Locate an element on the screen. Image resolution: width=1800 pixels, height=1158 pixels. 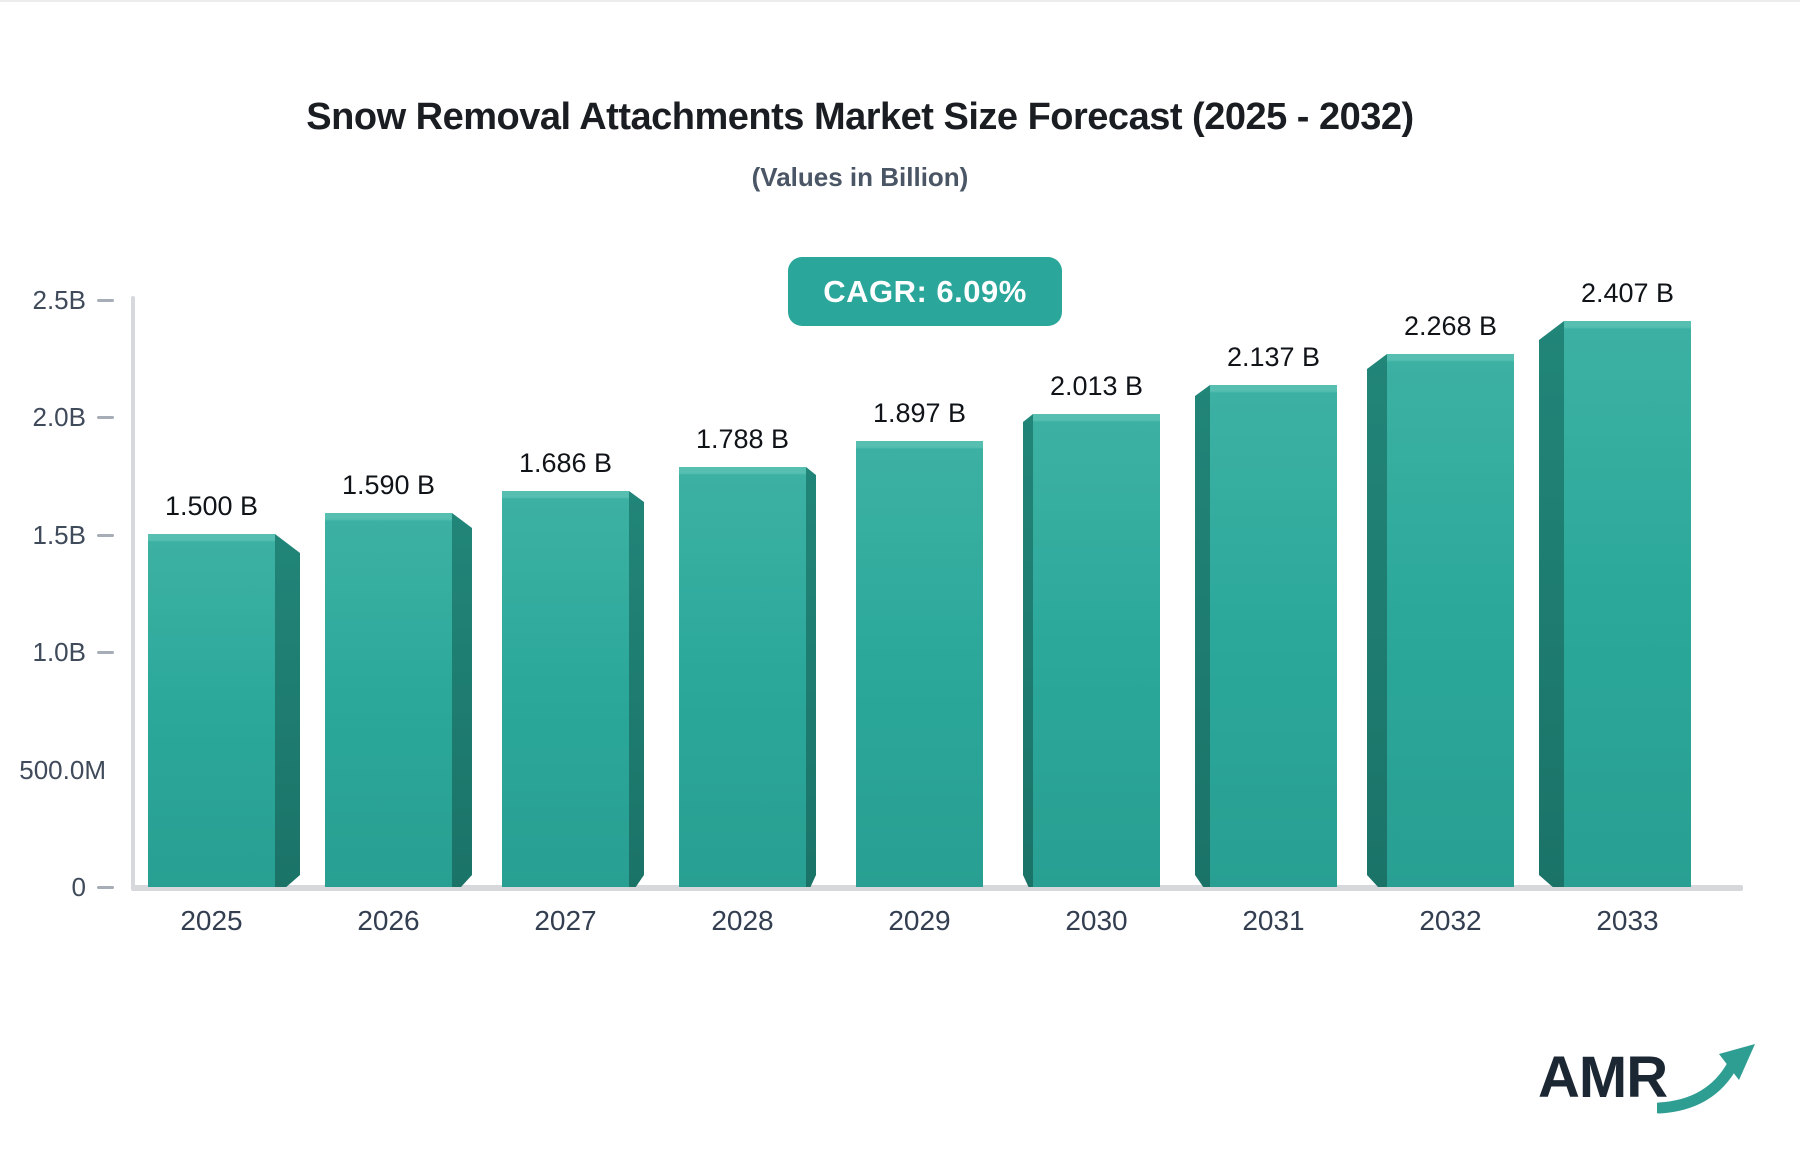
bar-side-2026 is located at coordinates (462, 700).